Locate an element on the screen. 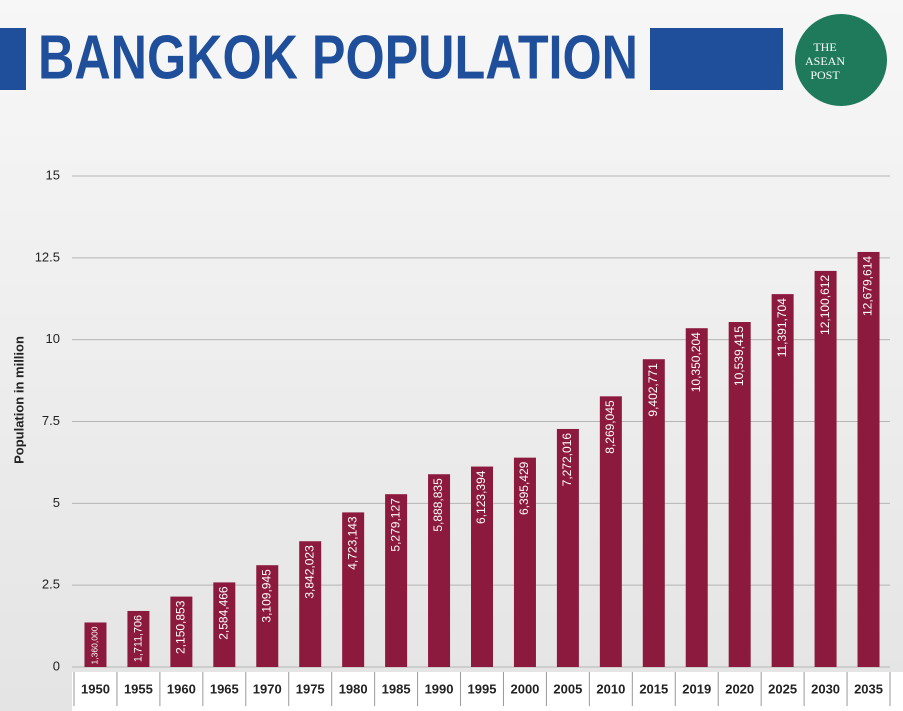 This screenshot has height=711, width=903. x-tick-label: 2005 is located at coordinates (567, 688).